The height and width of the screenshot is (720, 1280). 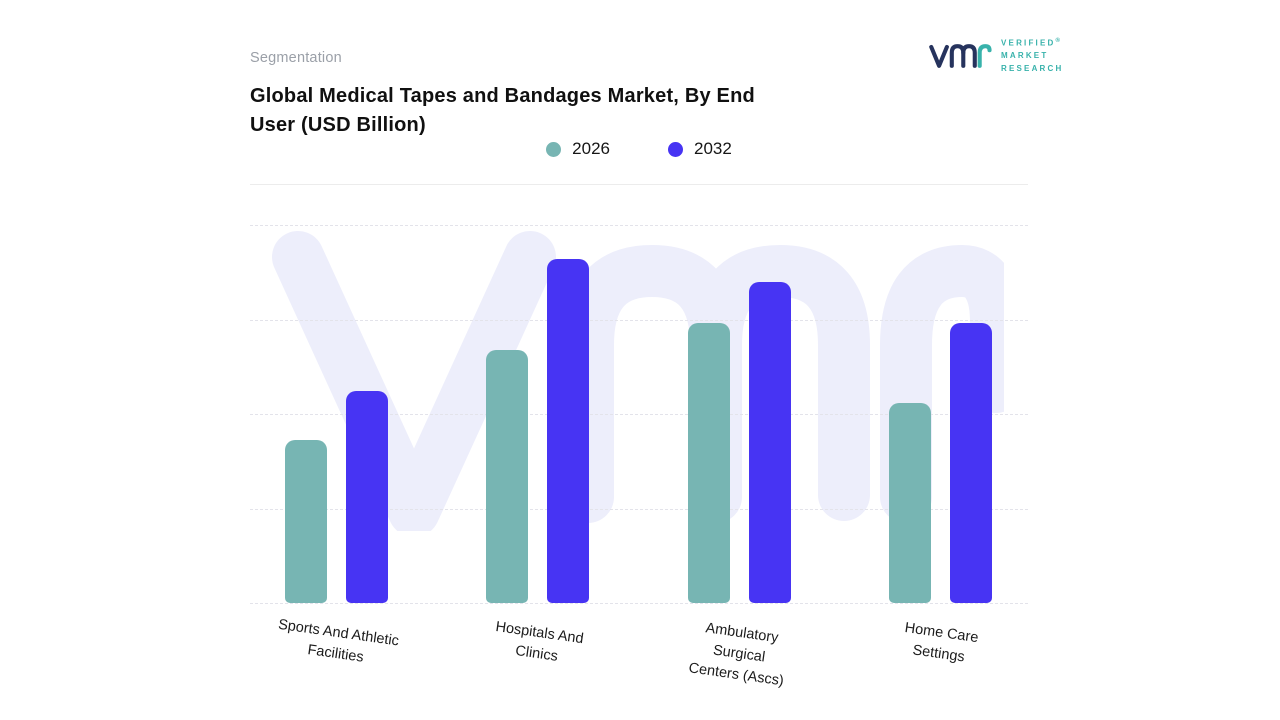 I want to click on header-divider, so click(x=639, y=184).